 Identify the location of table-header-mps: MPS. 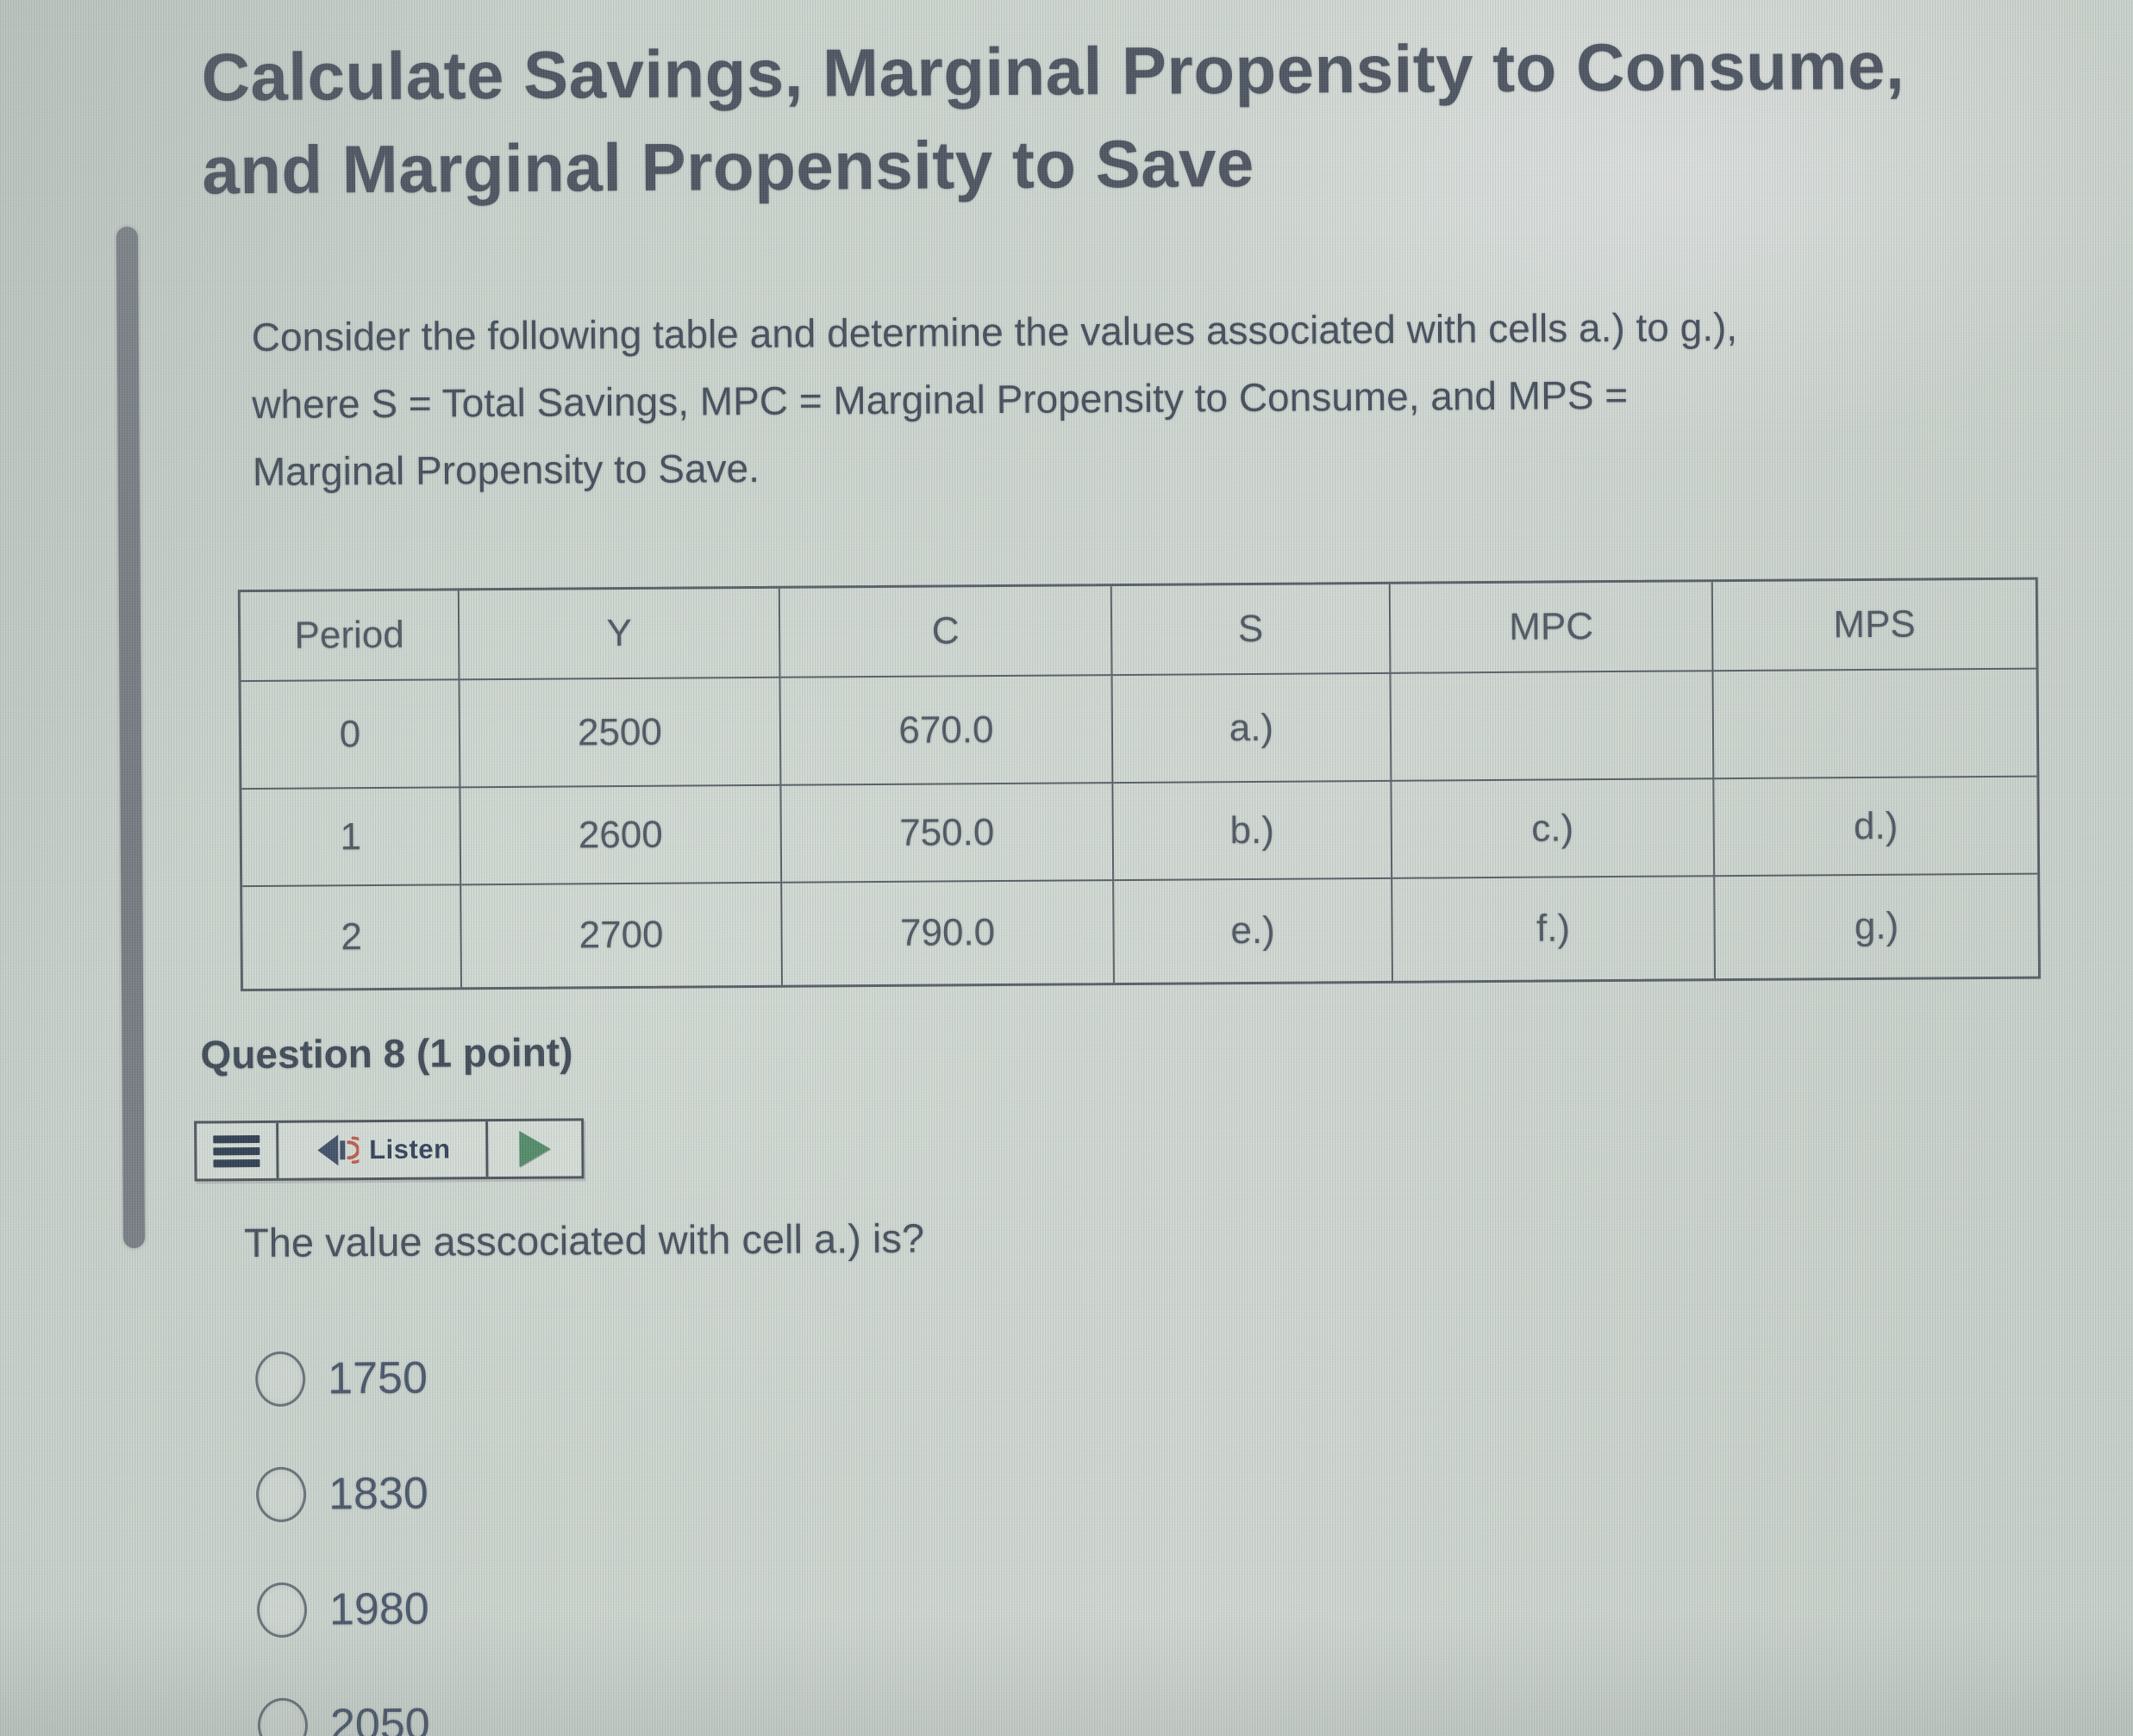
(1874, 625).